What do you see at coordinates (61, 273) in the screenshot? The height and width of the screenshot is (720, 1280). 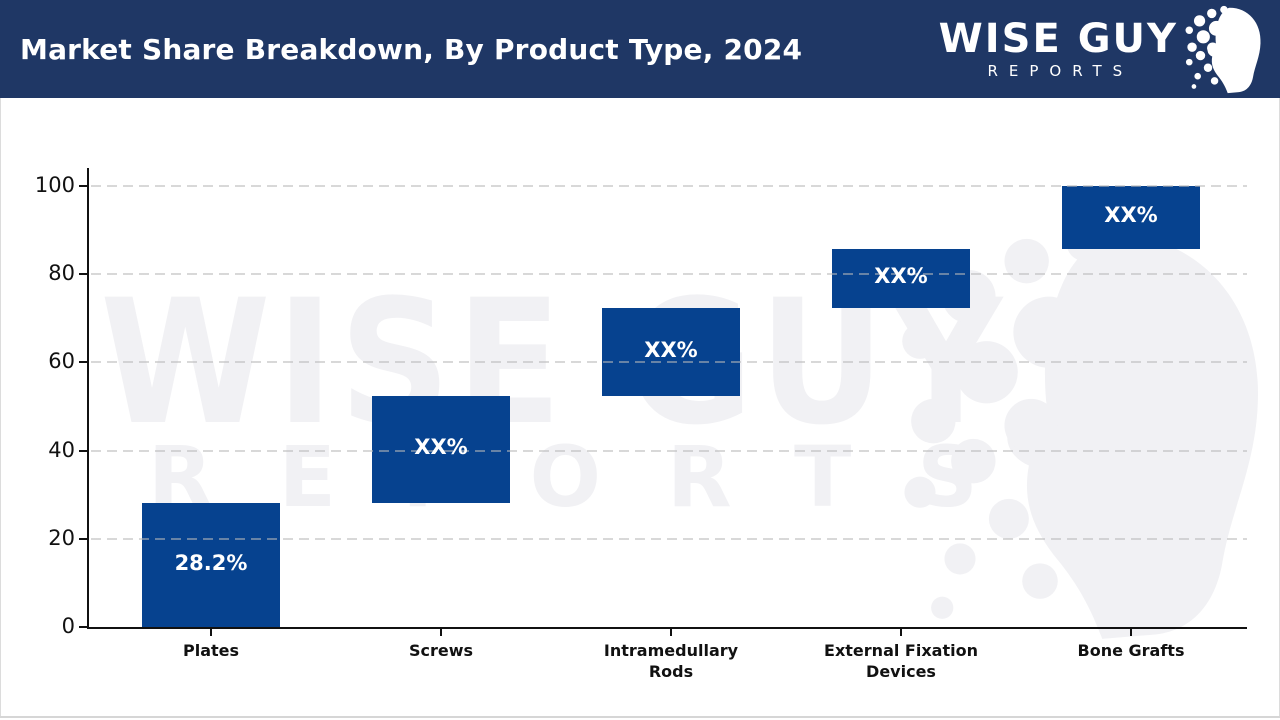 I see `ytick-label-80: 80` at bounding box center [61, 273].